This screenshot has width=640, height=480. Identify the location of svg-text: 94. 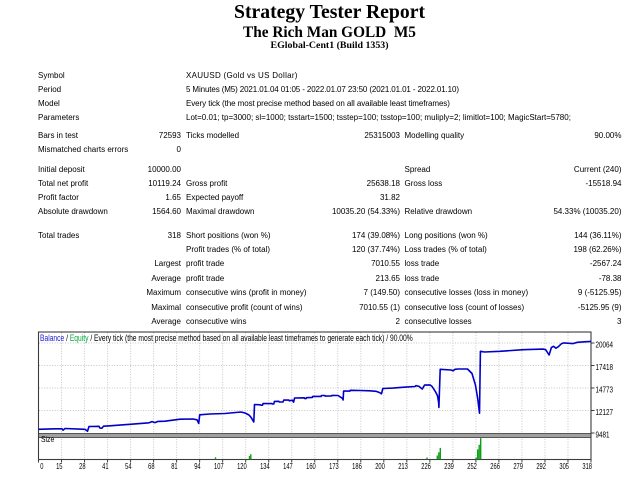
(197, 467).